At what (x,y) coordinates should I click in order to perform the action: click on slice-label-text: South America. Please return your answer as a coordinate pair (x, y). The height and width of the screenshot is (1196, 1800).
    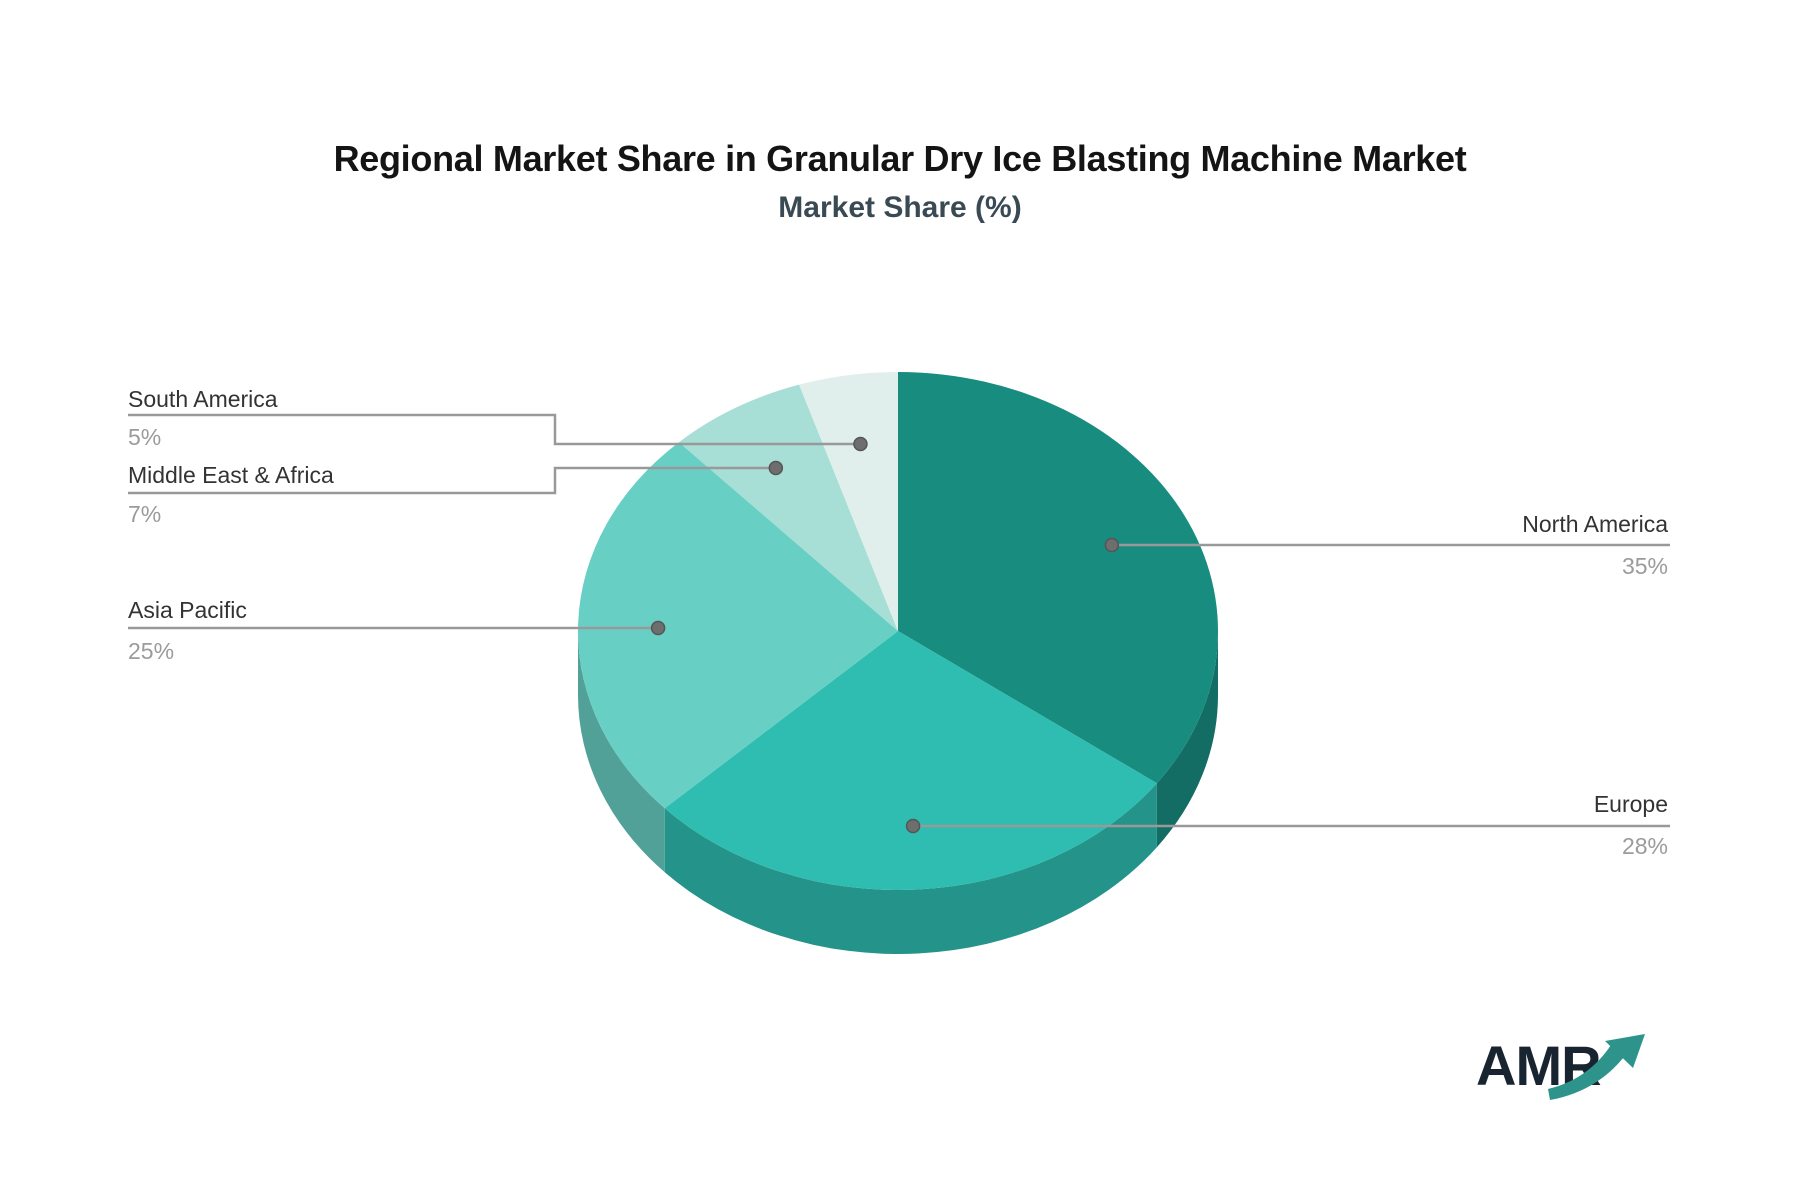
    Looking at the image, I should click on (203, 399).